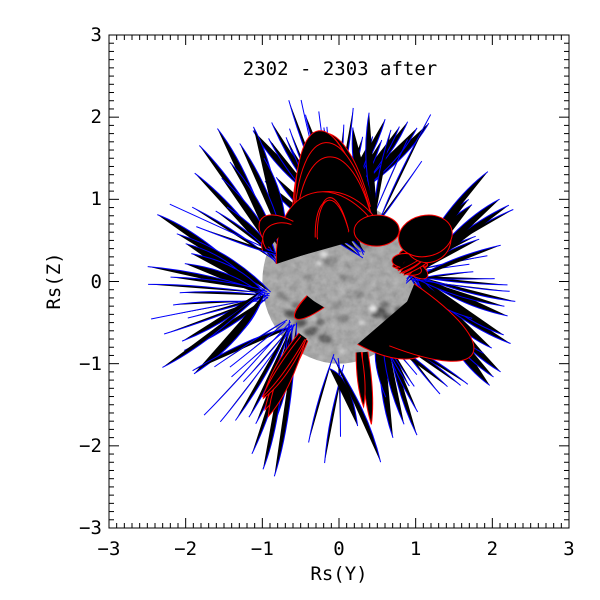 This screenshot has height=600, width=600. What do you see at coordinates (96, 199) in the screenshot?
I see `y-tick-label: 1` at bounding box center [96, 199].